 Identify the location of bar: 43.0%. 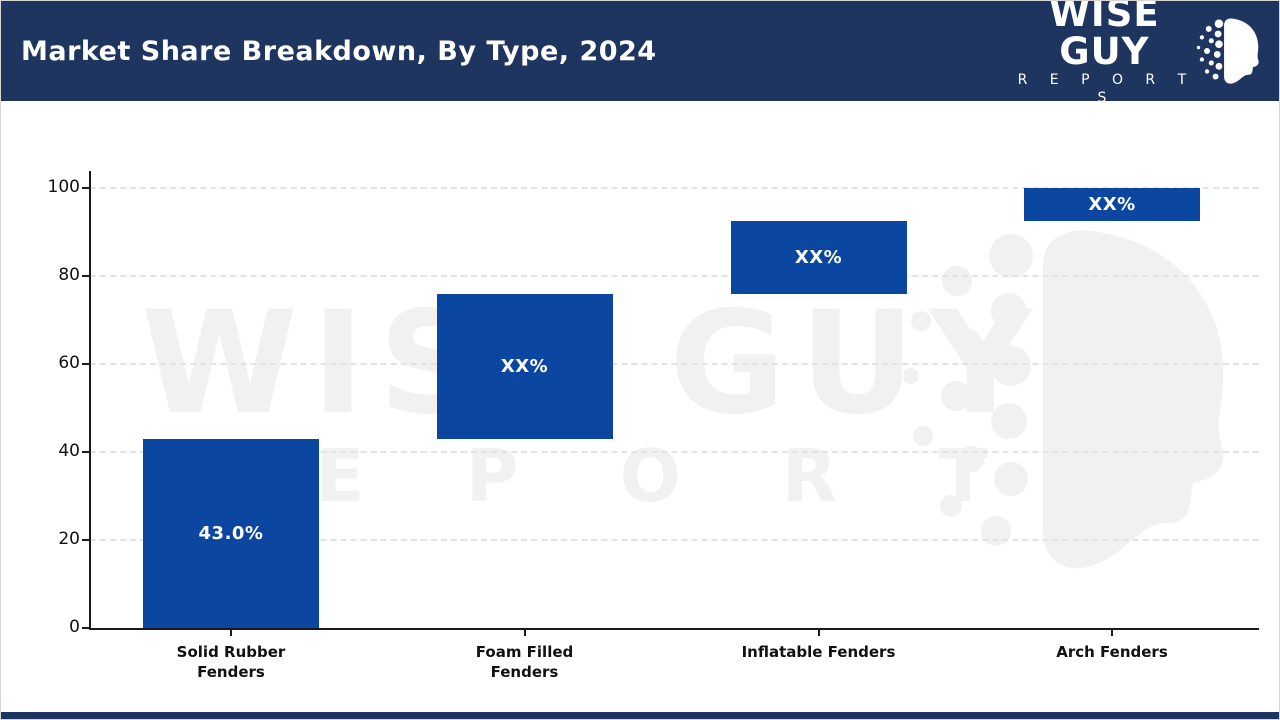
(231, 533).